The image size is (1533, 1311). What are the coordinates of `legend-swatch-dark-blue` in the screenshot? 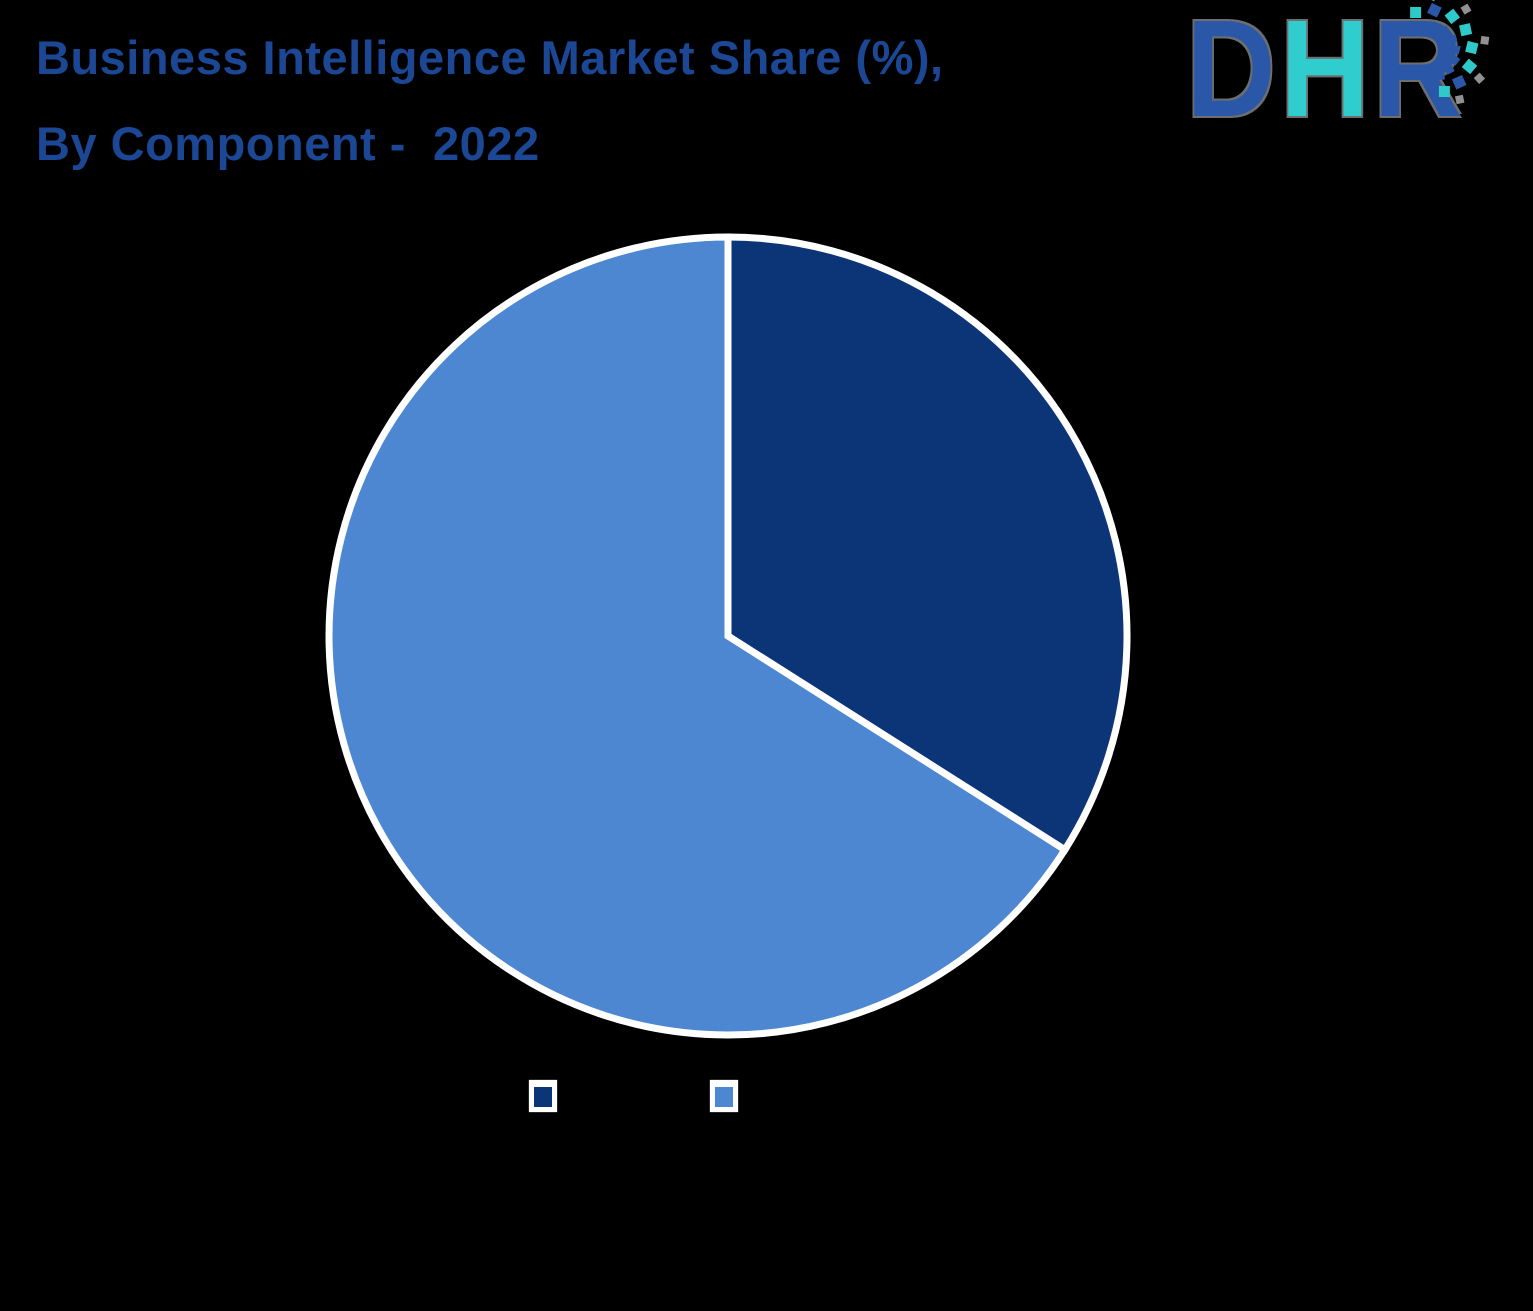 It's located at (543, 1097).